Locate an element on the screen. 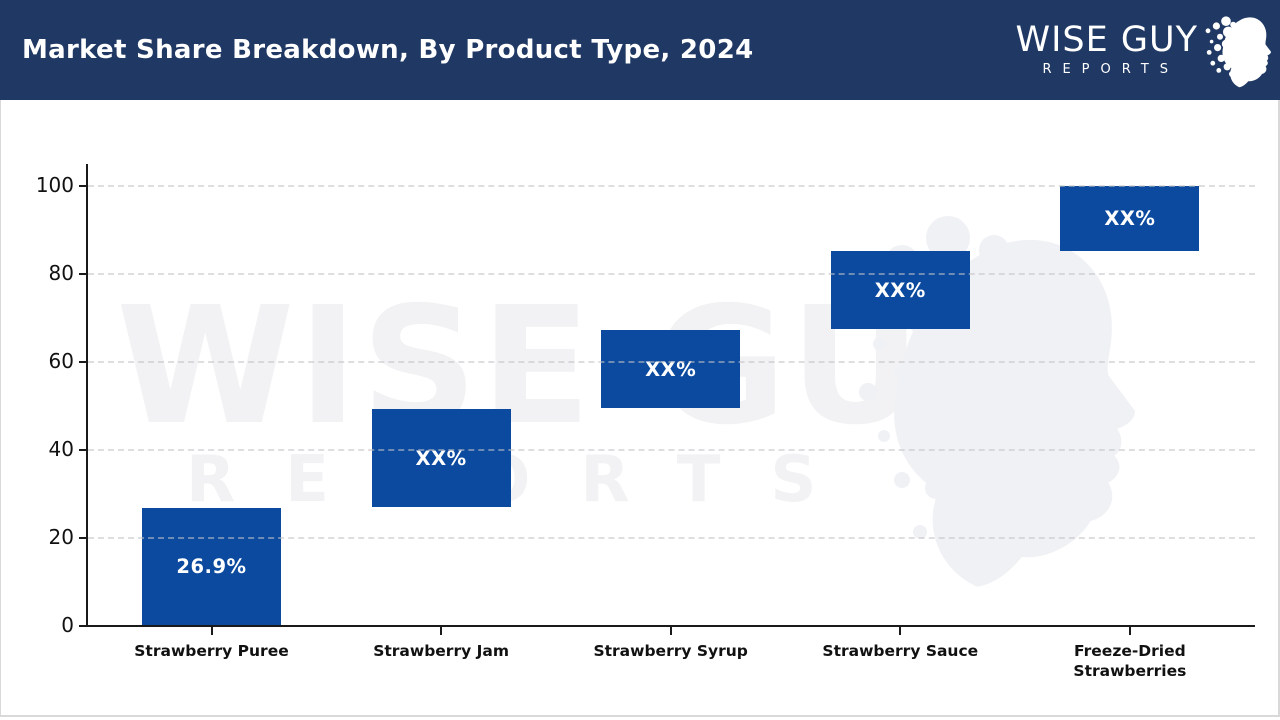 Image resolution: width=1280 pixels, height=720 pixels. x-axis-line is located at coordinates (670, 626).